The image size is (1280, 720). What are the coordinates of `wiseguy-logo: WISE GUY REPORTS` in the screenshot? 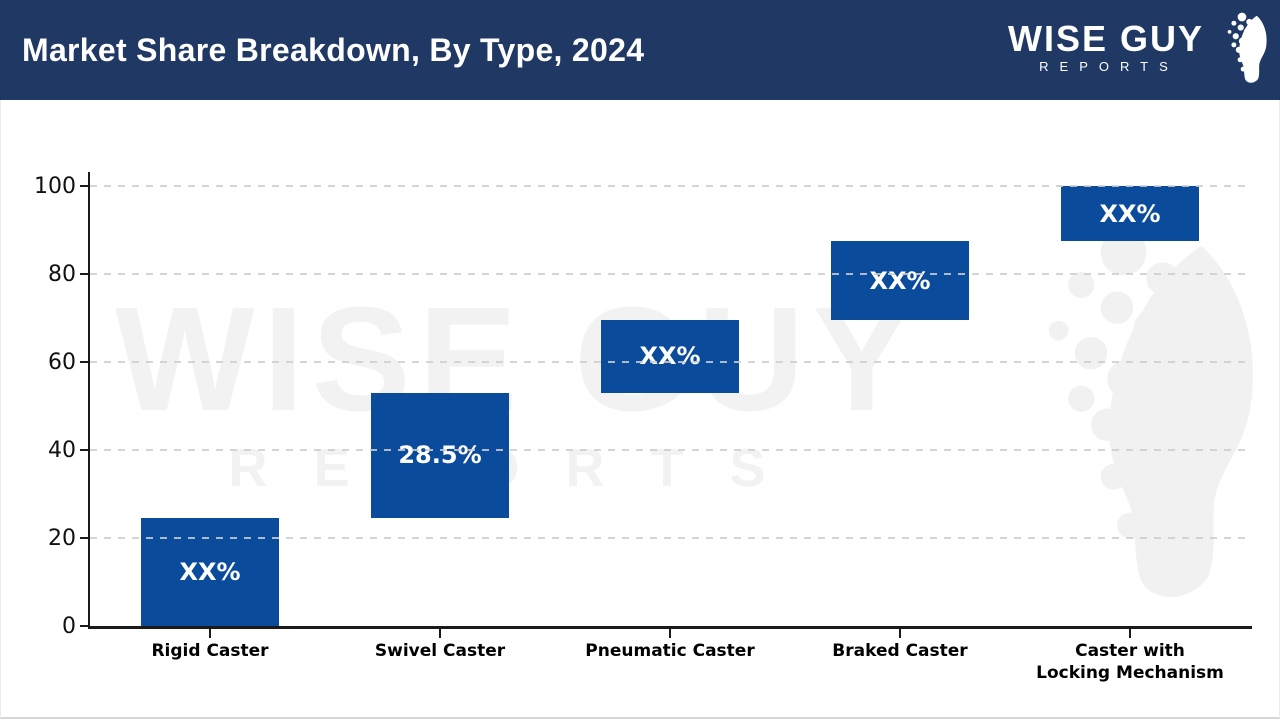 It's located at (1138, 48).